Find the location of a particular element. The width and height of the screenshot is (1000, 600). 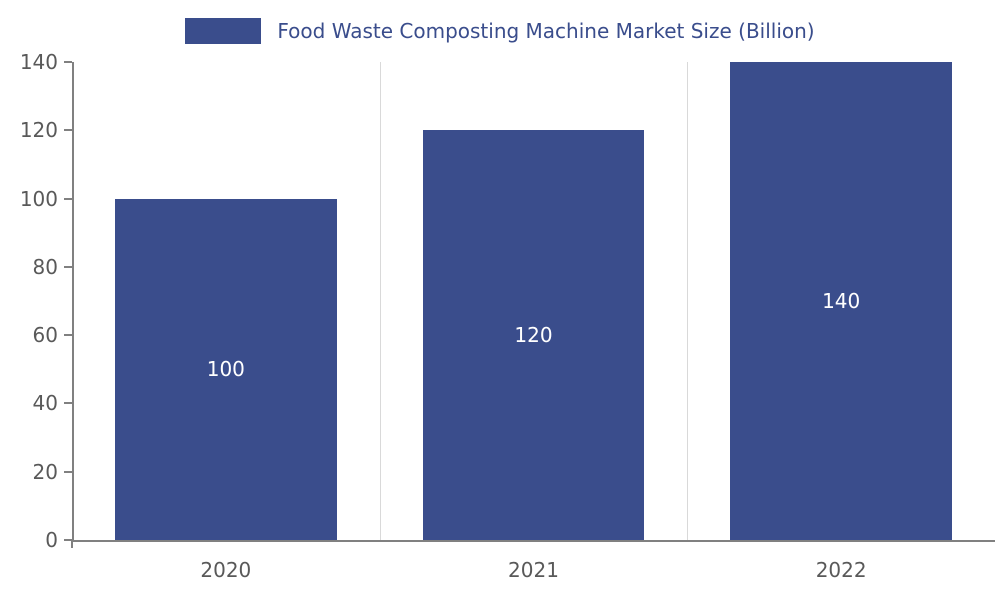

y-tick-label: 80 is located at coordinates (45, 266).